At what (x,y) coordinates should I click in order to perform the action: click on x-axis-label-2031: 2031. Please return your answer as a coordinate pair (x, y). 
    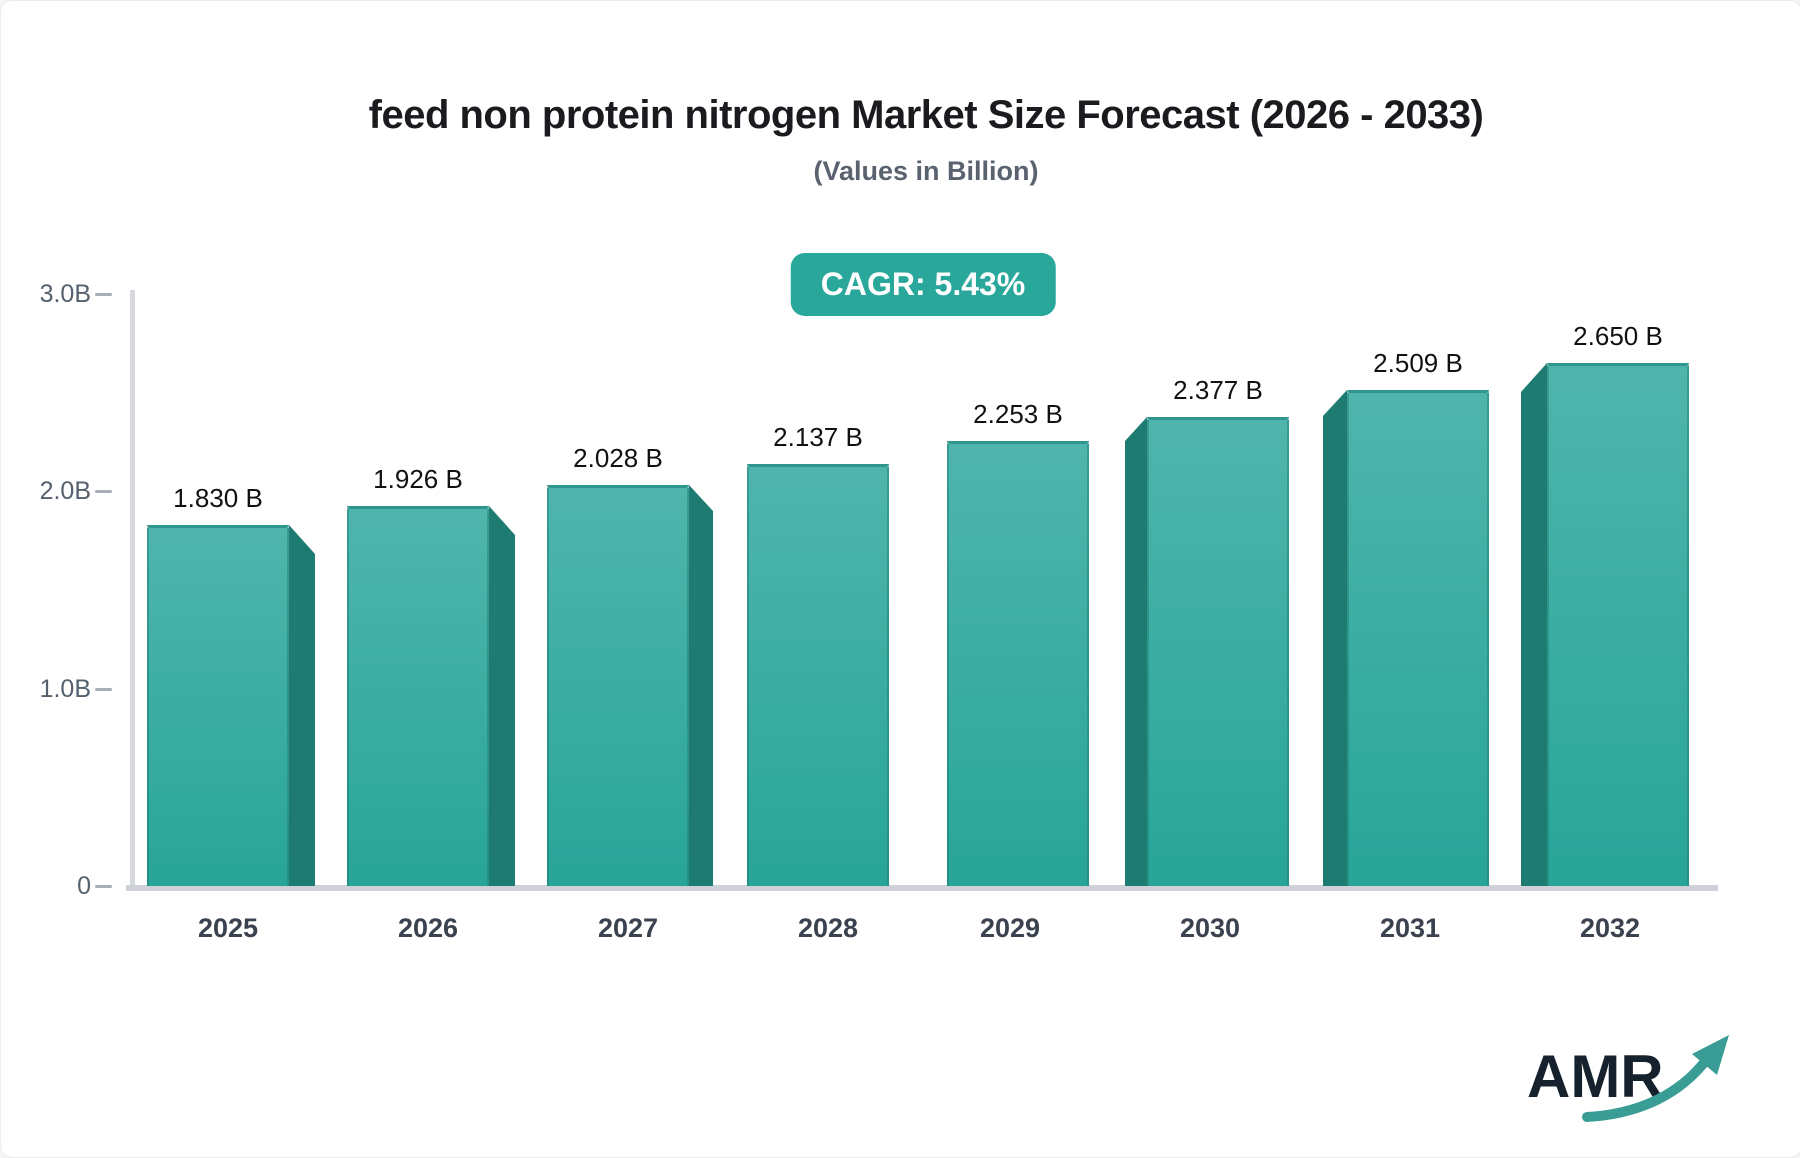
    Looking at the image, I should click on (1410, 928).